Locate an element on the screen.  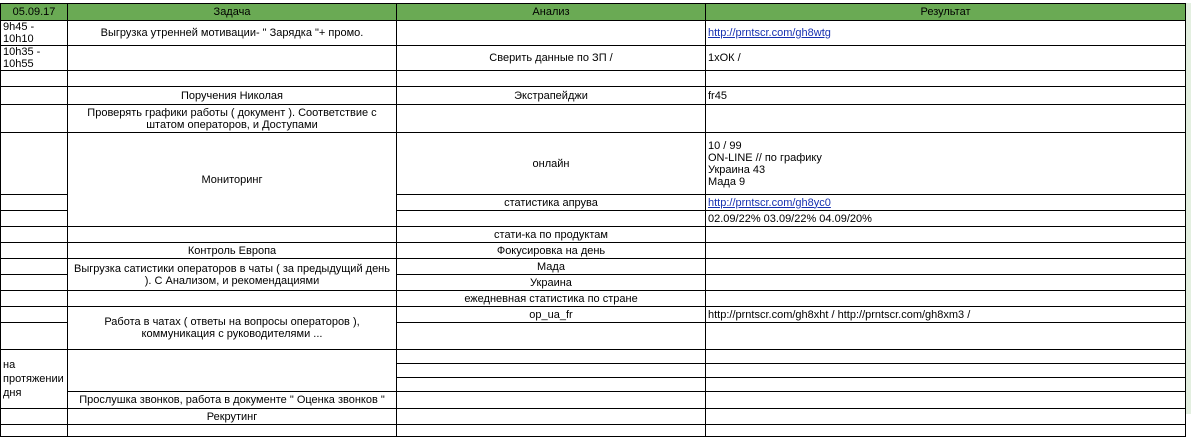
cell-result: 02.09/22% 03.09/22% 04.09/20% is located at coordinates (945, 218).